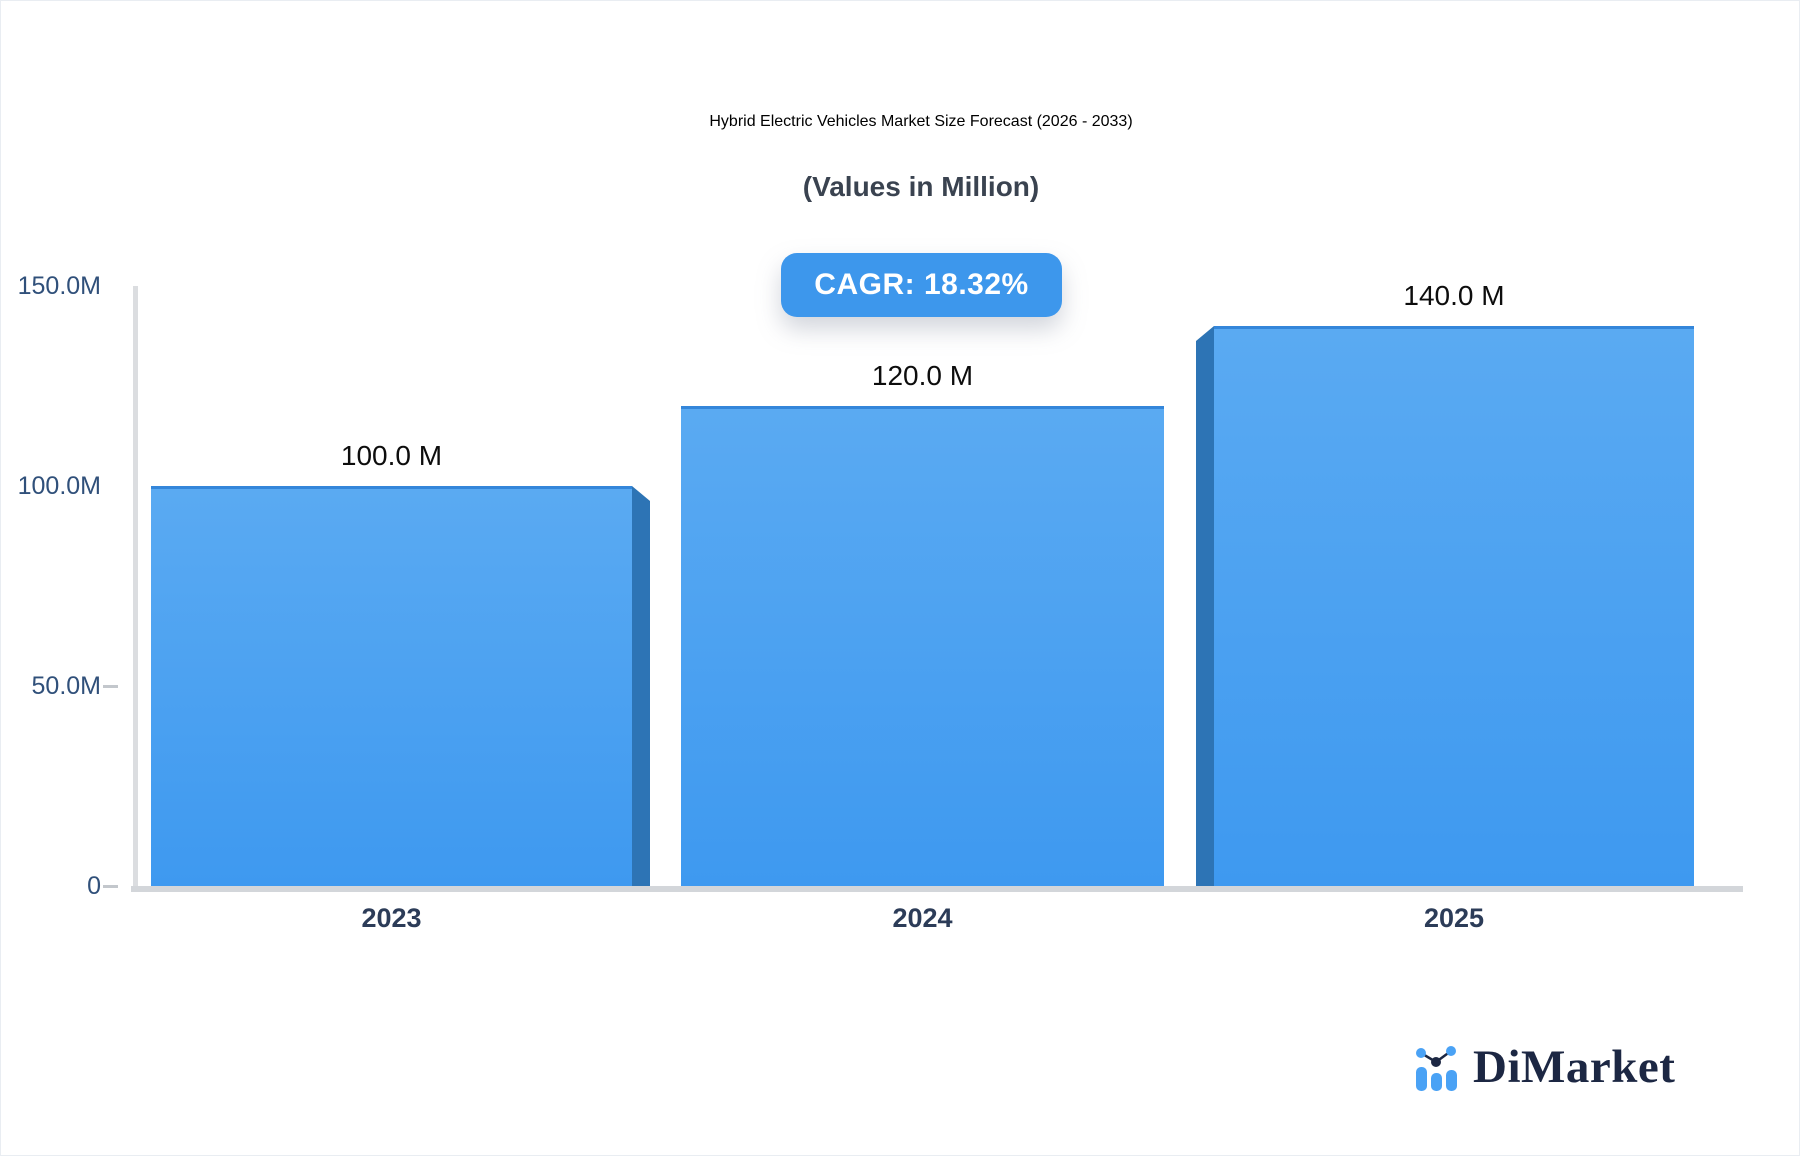 This screenshot has height=1156, width=1800. I want to click on y-tick-label: 50.0M, so click(66, 686).